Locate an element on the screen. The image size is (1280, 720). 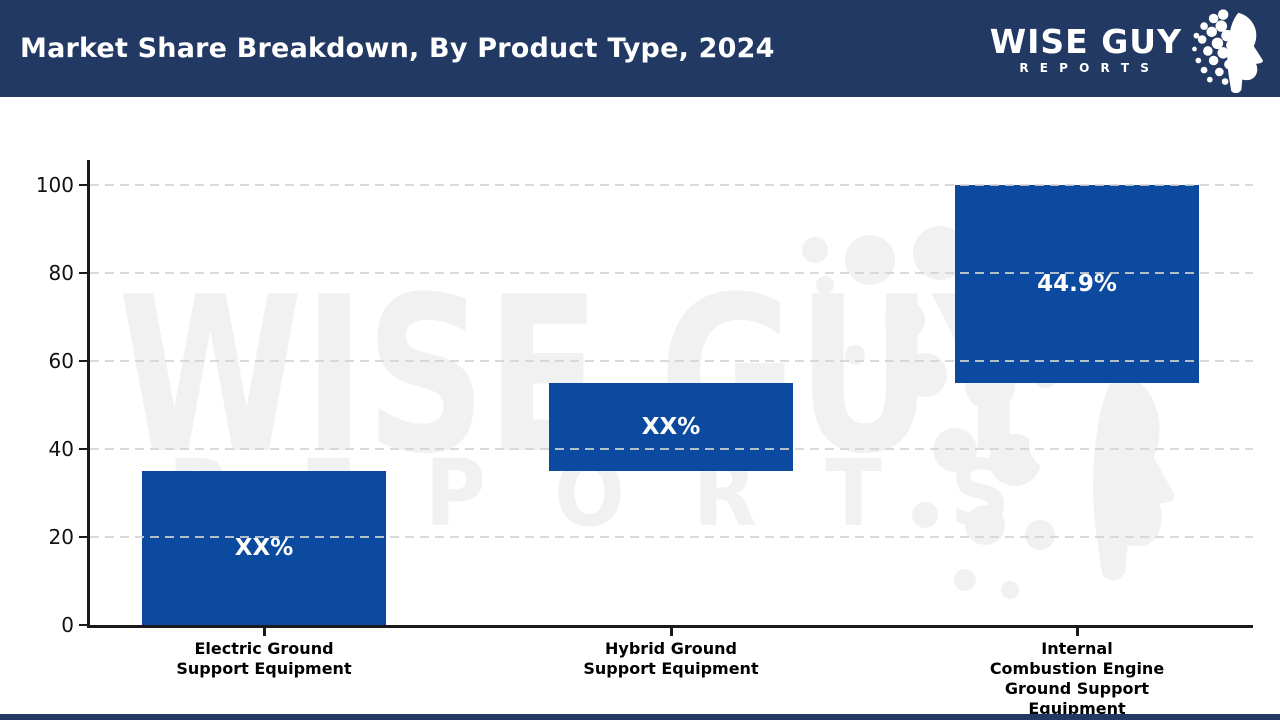
x-axis-category-label: Electric Ground Support Equipment is located at coordinates (264, 658).